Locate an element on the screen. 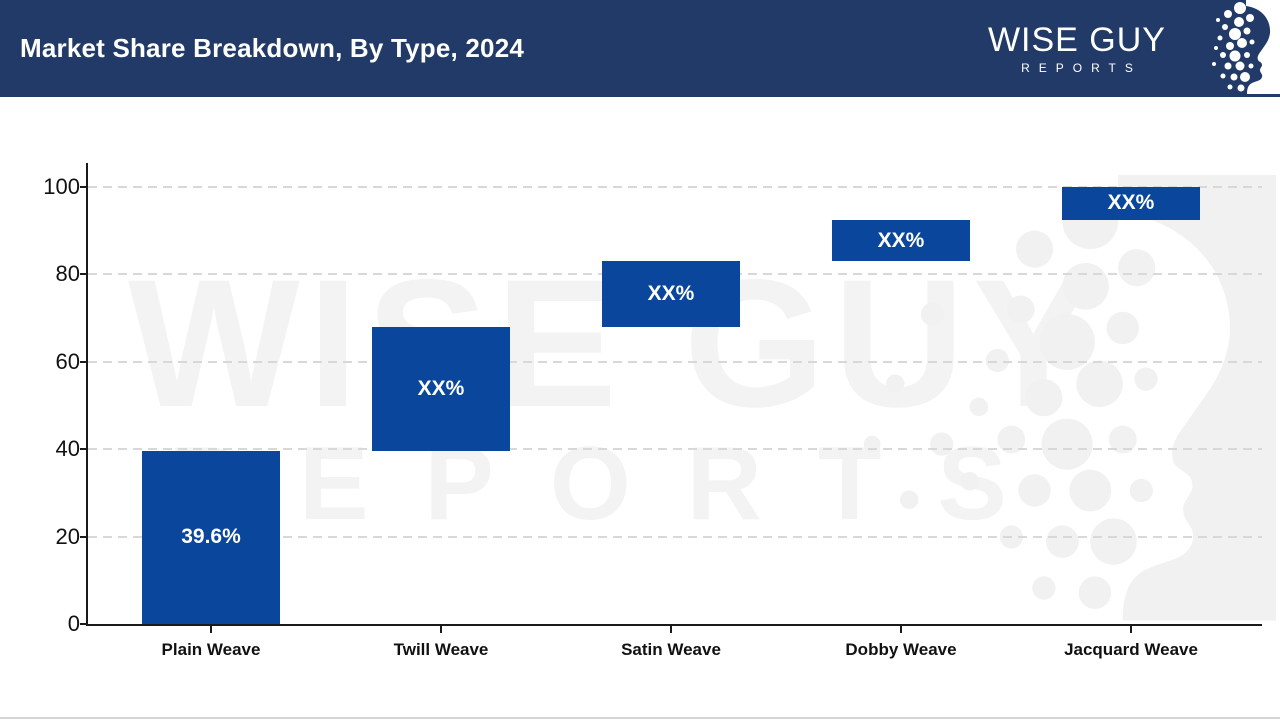 The width and height of the screenshot is (1280, 720). bar-satin-weave: XX% is located at coordinates (671, 294).